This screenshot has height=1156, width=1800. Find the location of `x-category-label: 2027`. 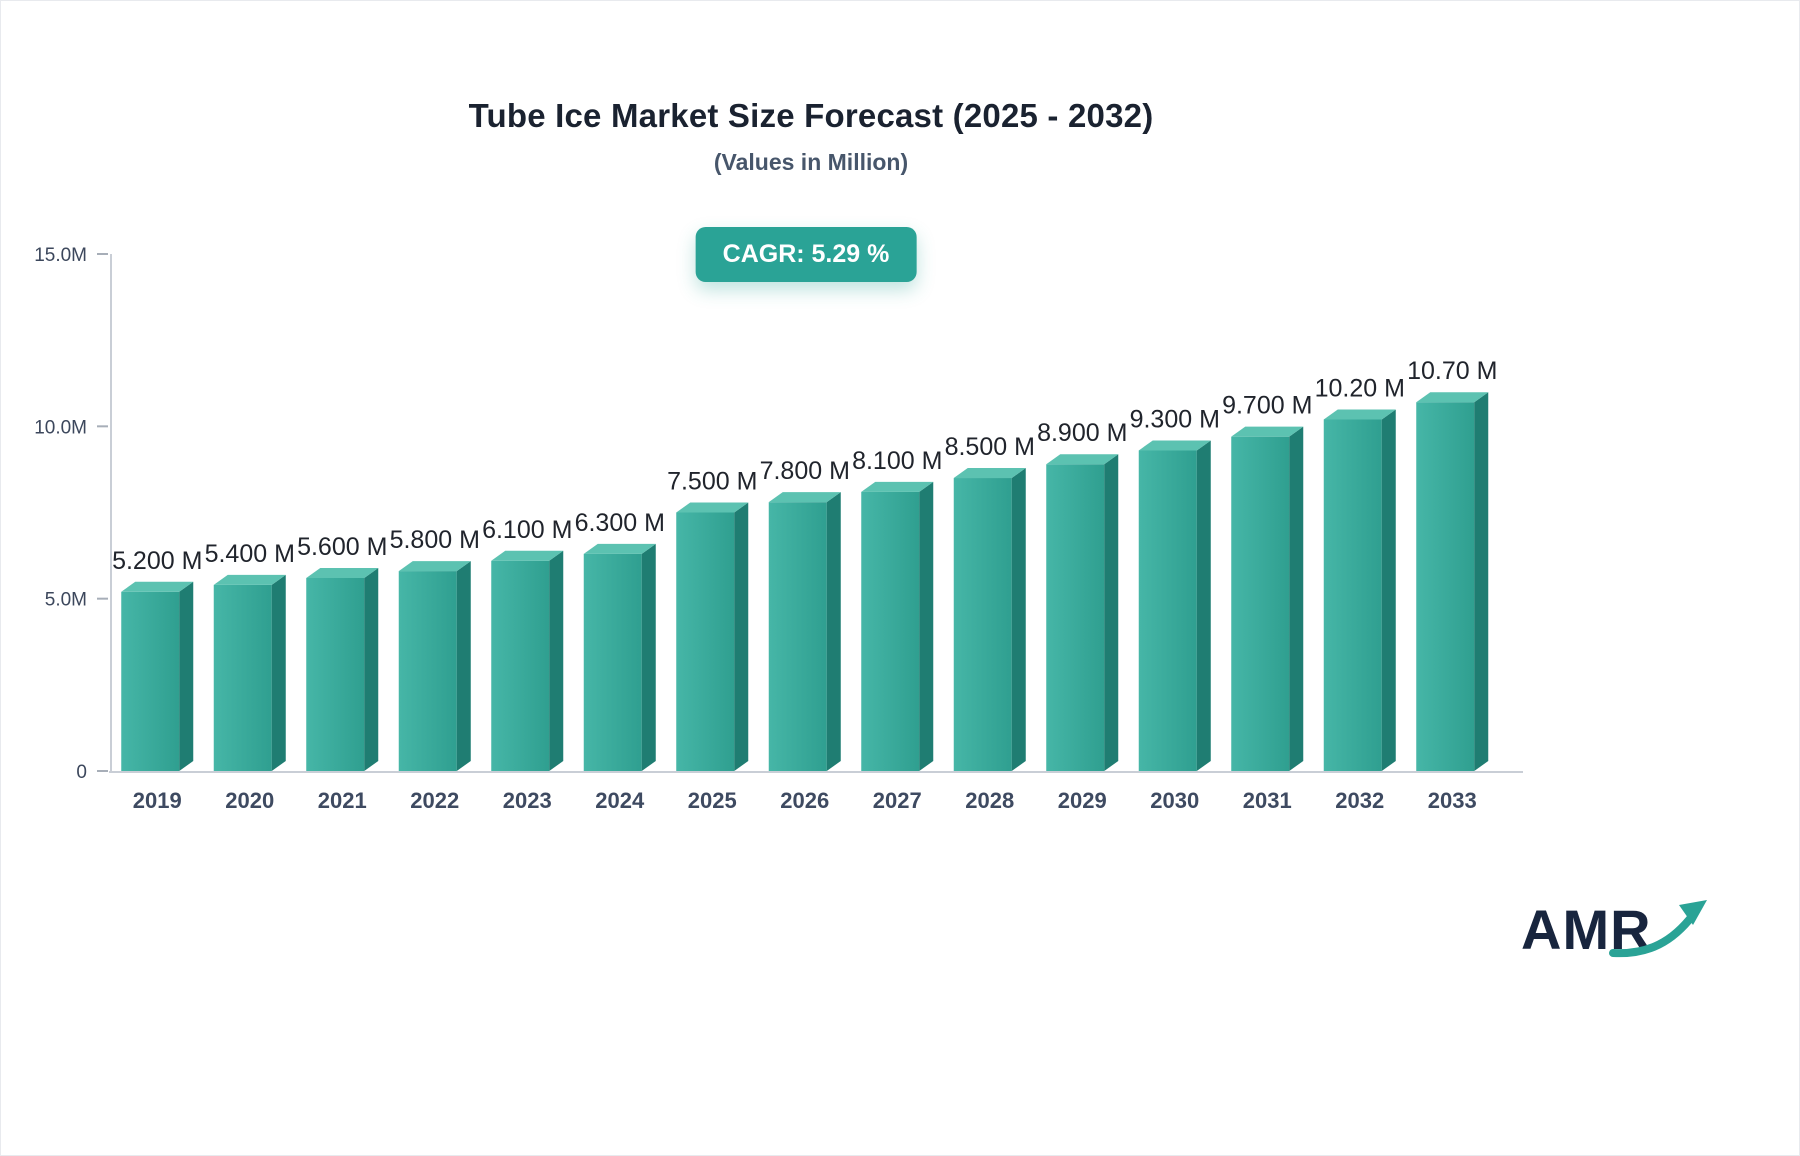

x-category-label: 2027 is located at coordinates (897, 800).